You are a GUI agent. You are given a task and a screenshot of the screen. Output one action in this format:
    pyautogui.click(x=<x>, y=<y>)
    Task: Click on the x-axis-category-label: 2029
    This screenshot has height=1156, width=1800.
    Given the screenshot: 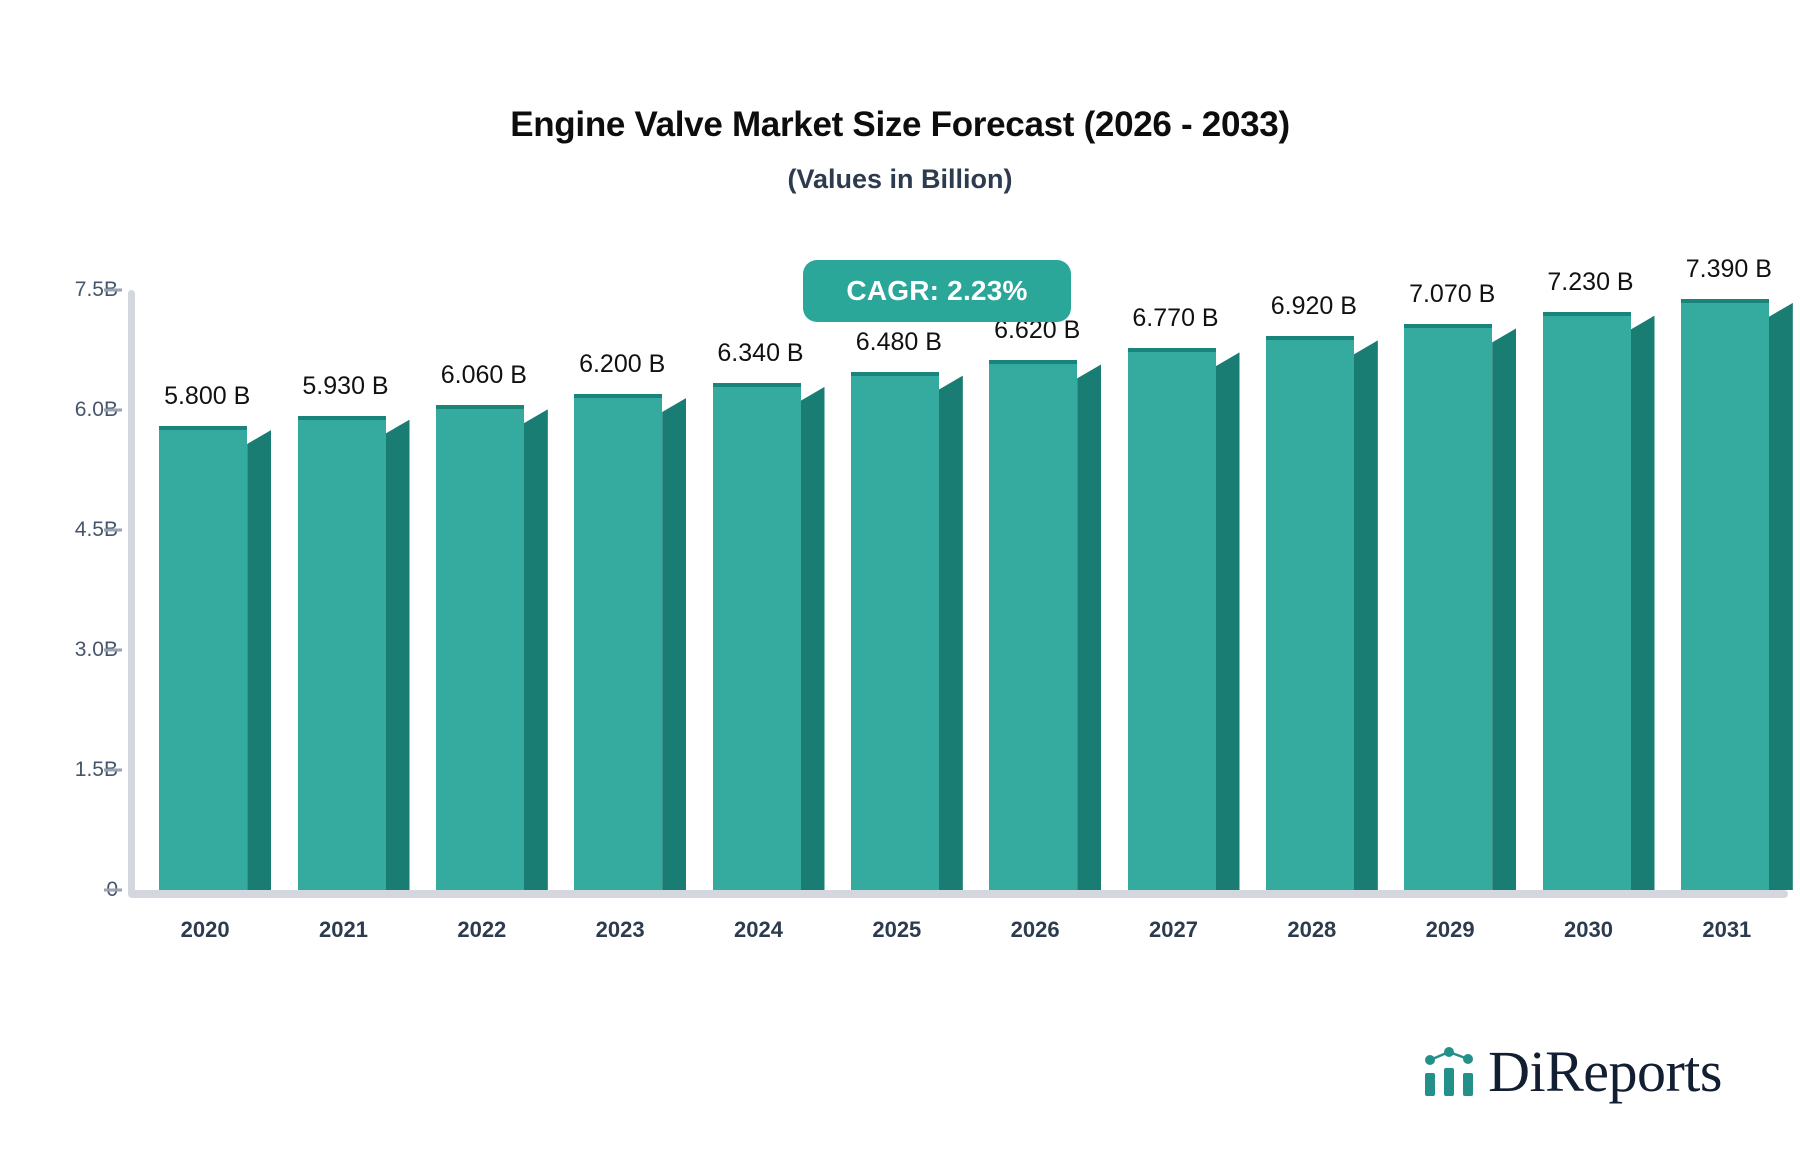 What is the action you would take?
    pyautogui.click(x=1450, y=929)
    